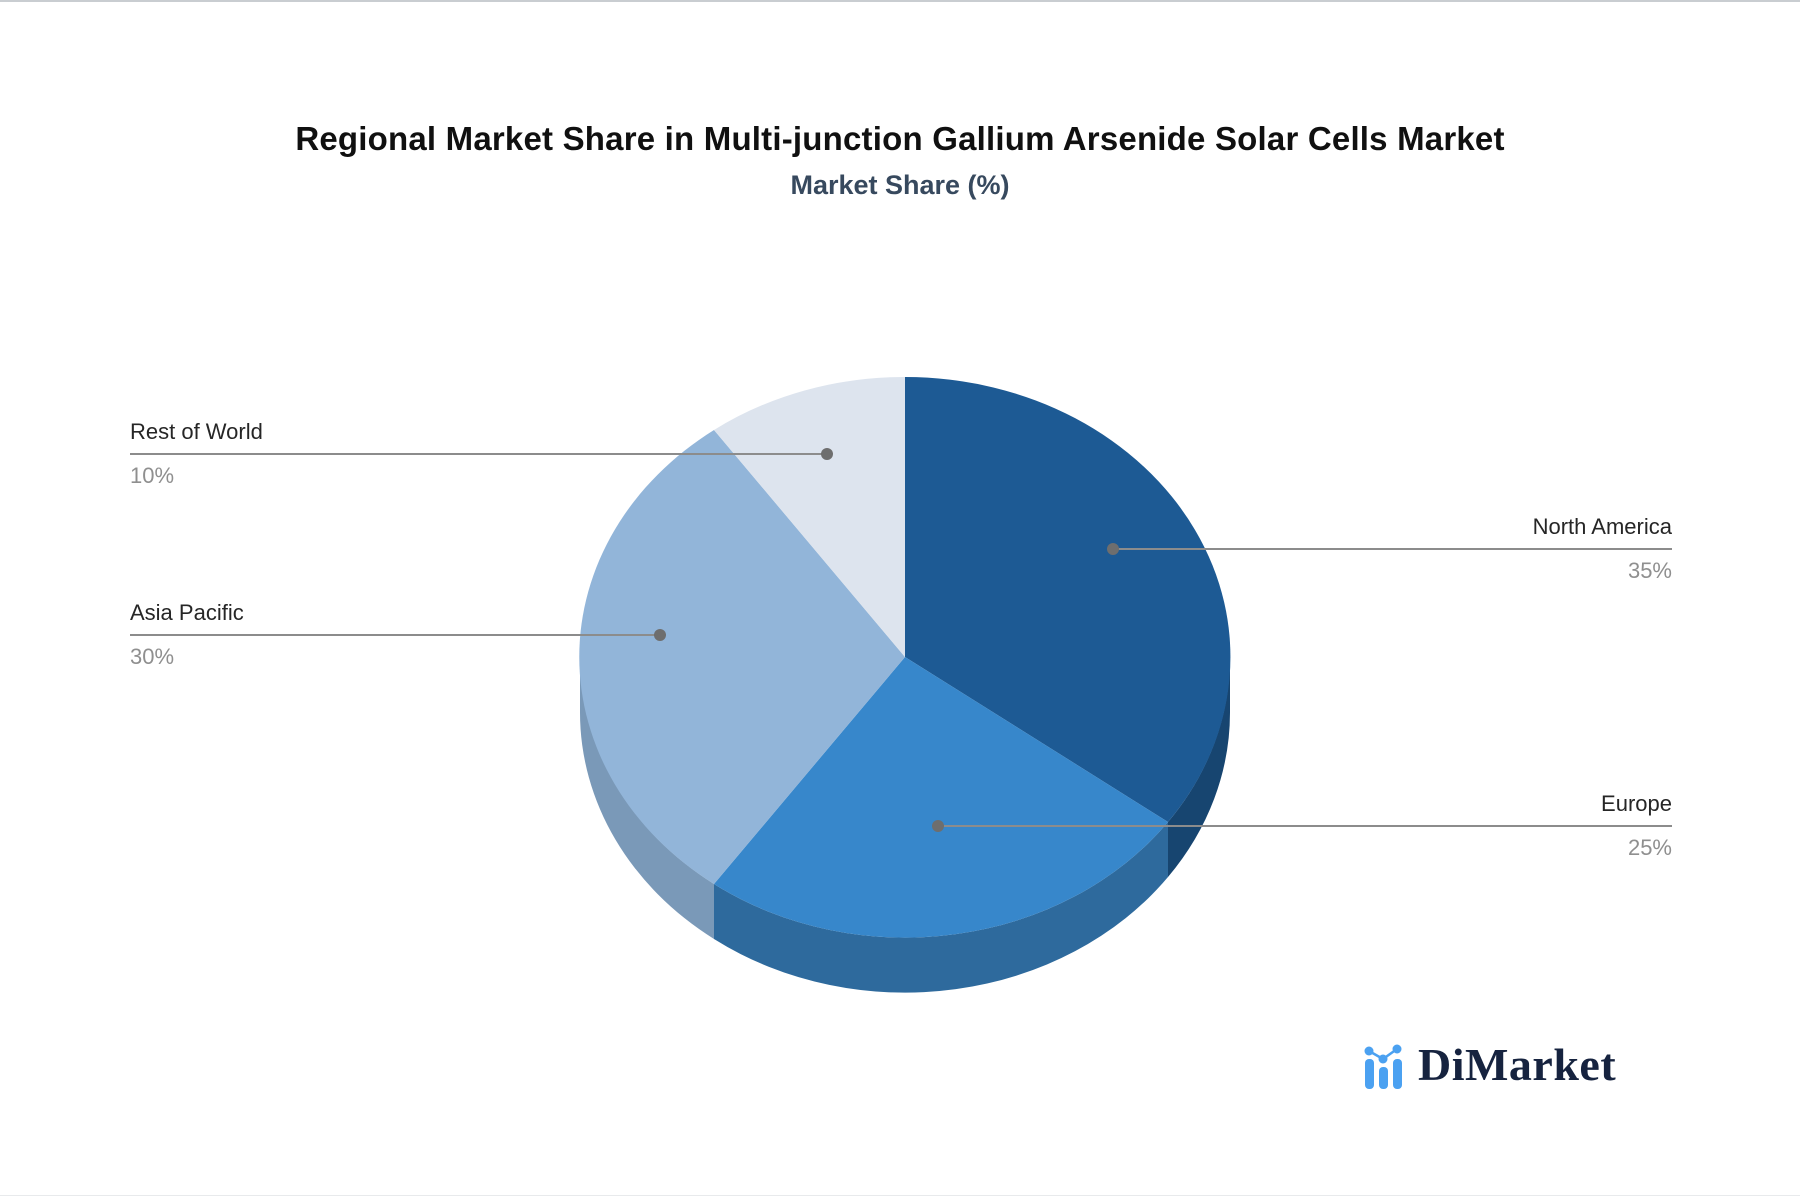  I want to click on callout-value: 10%, so click(152, 475).